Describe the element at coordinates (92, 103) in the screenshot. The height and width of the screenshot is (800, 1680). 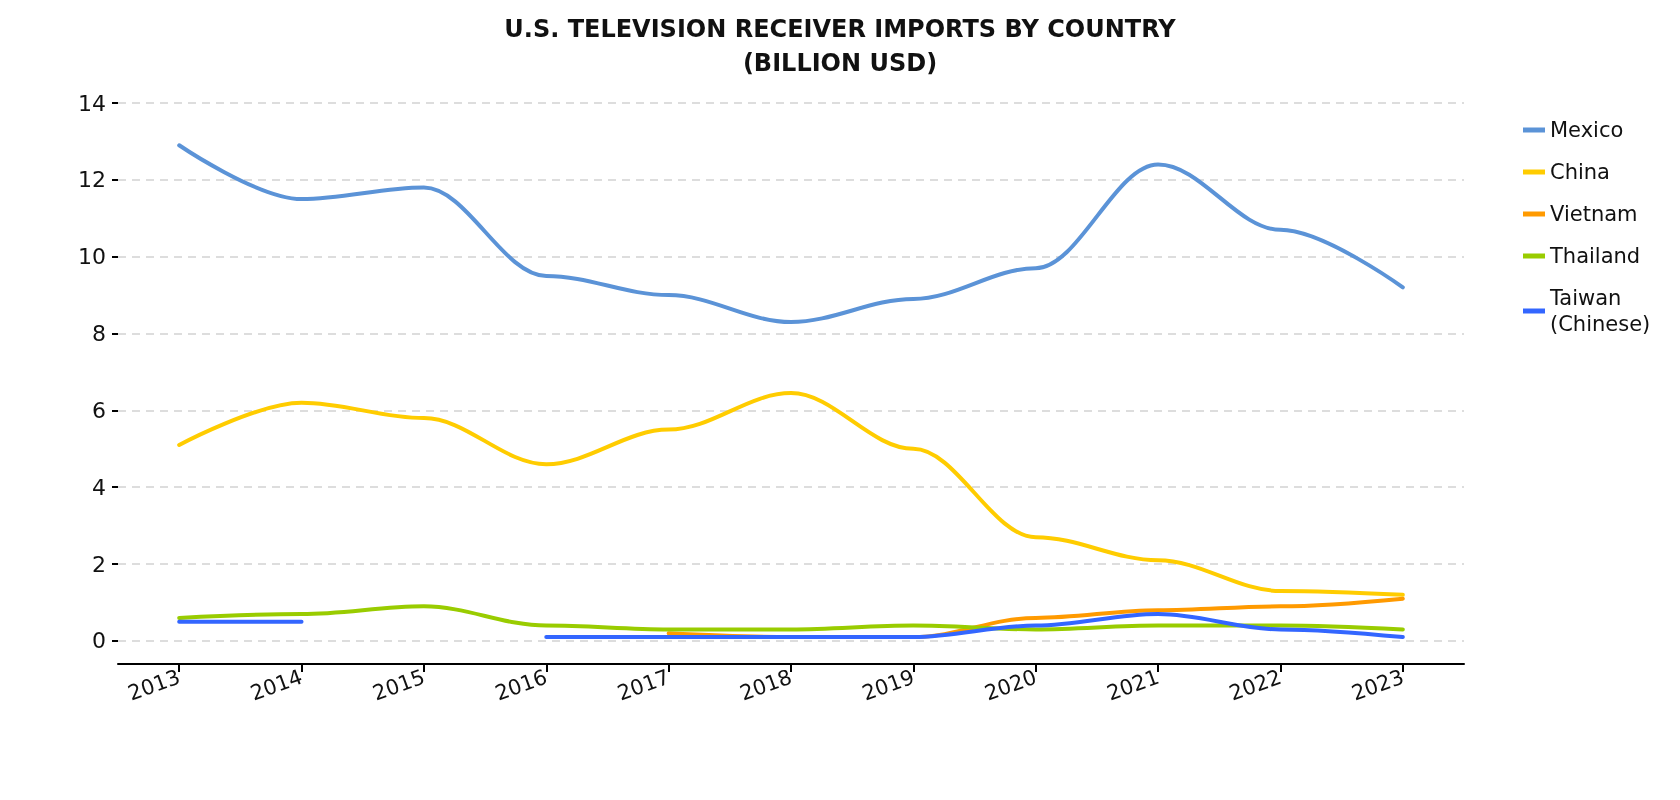
I see `y-tick-label: 14` at that location.